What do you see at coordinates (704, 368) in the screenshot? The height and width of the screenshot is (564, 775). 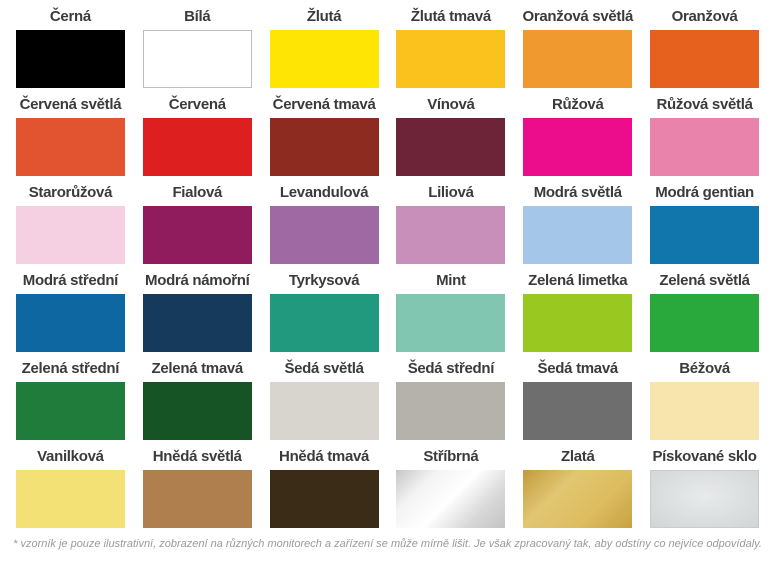 I see `swatch-label: Béžová` at bounding box center [704, 368].